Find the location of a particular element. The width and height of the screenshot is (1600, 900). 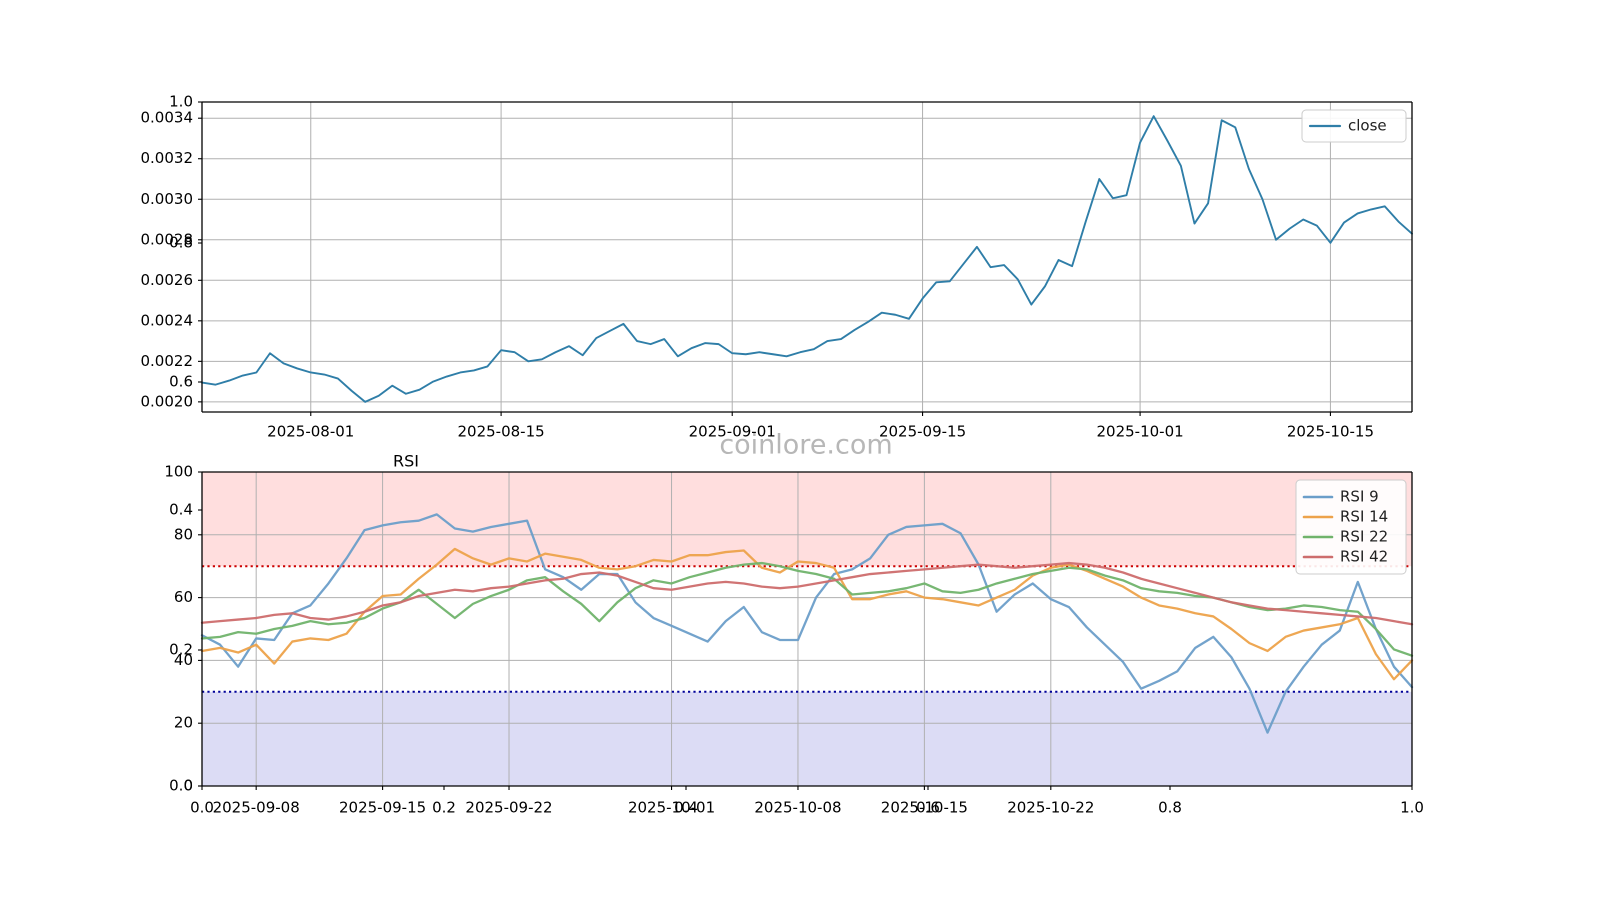

rsi-ytick-label: 60 is located at coordinates (183, 597).